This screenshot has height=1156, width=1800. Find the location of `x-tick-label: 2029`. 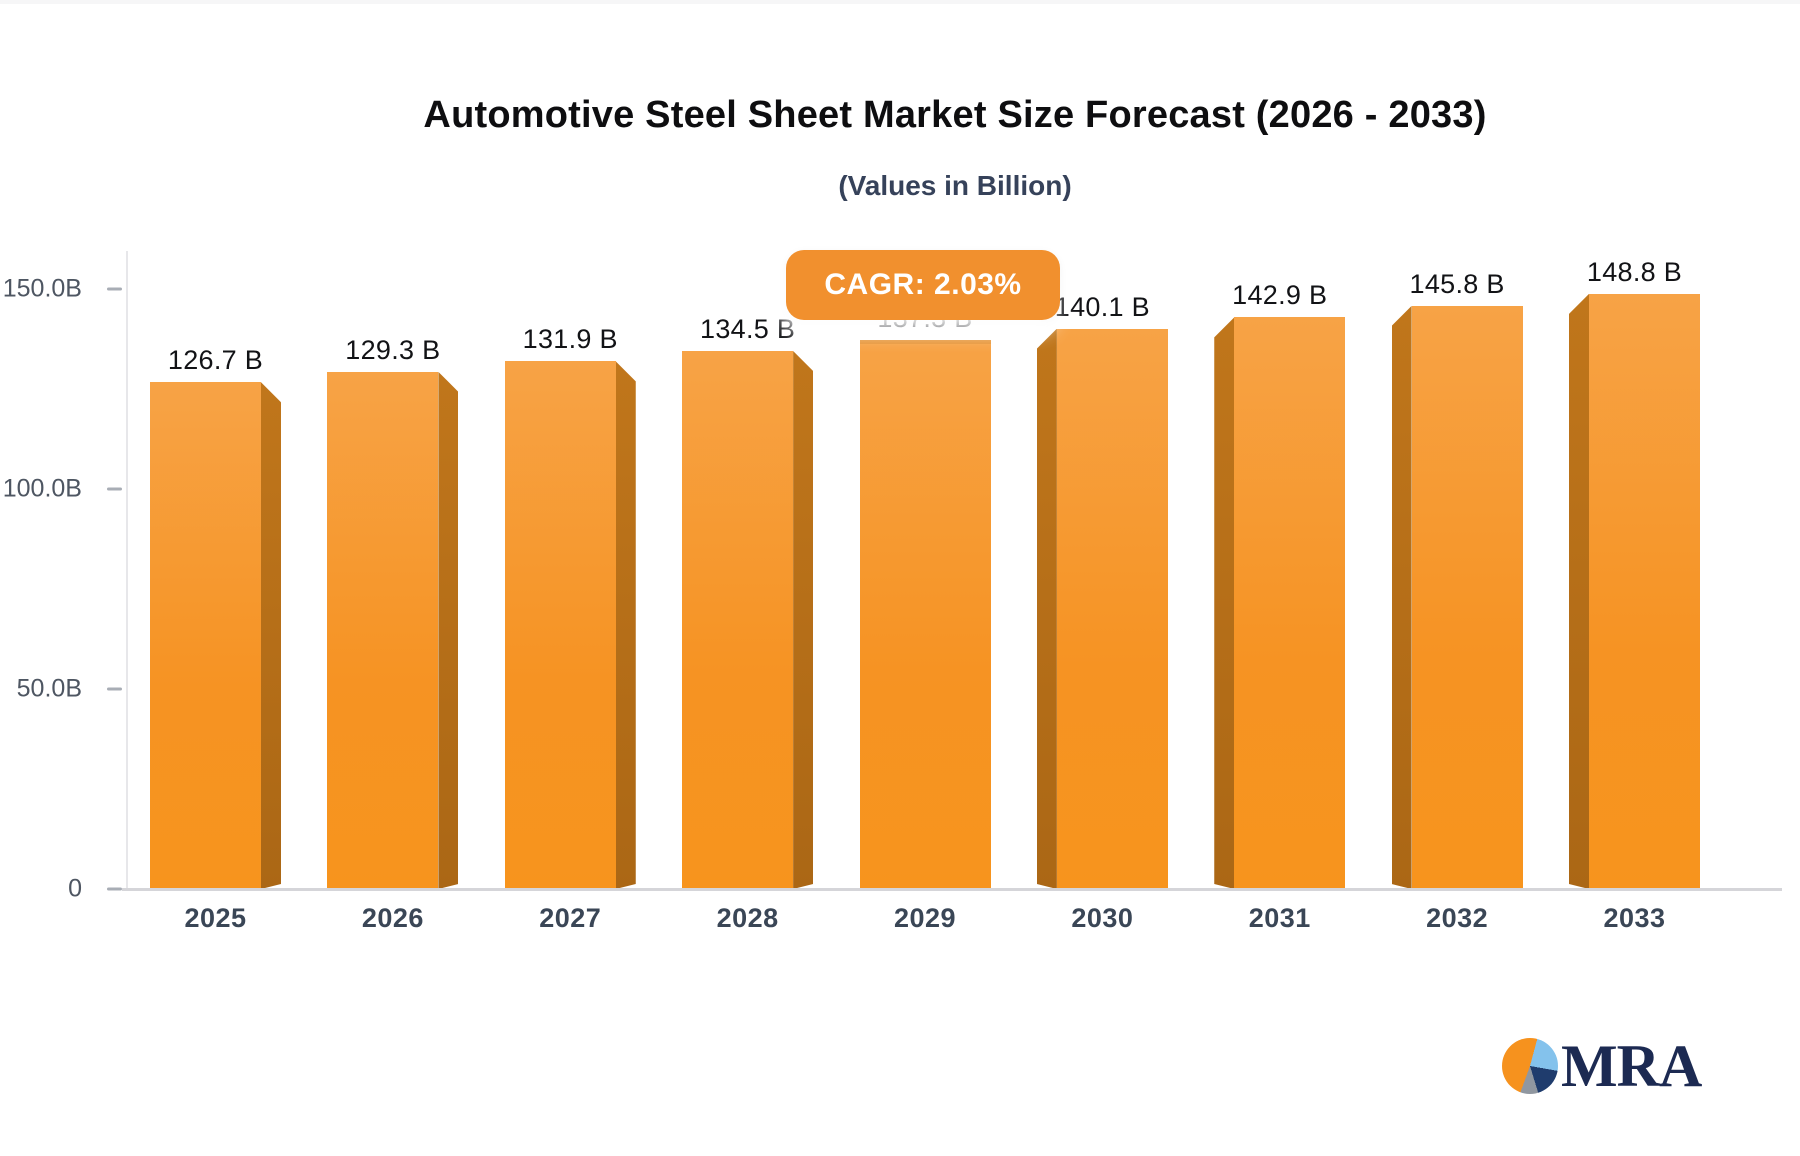

x-tick-label: 2029 is located at coordinates (925, 918).